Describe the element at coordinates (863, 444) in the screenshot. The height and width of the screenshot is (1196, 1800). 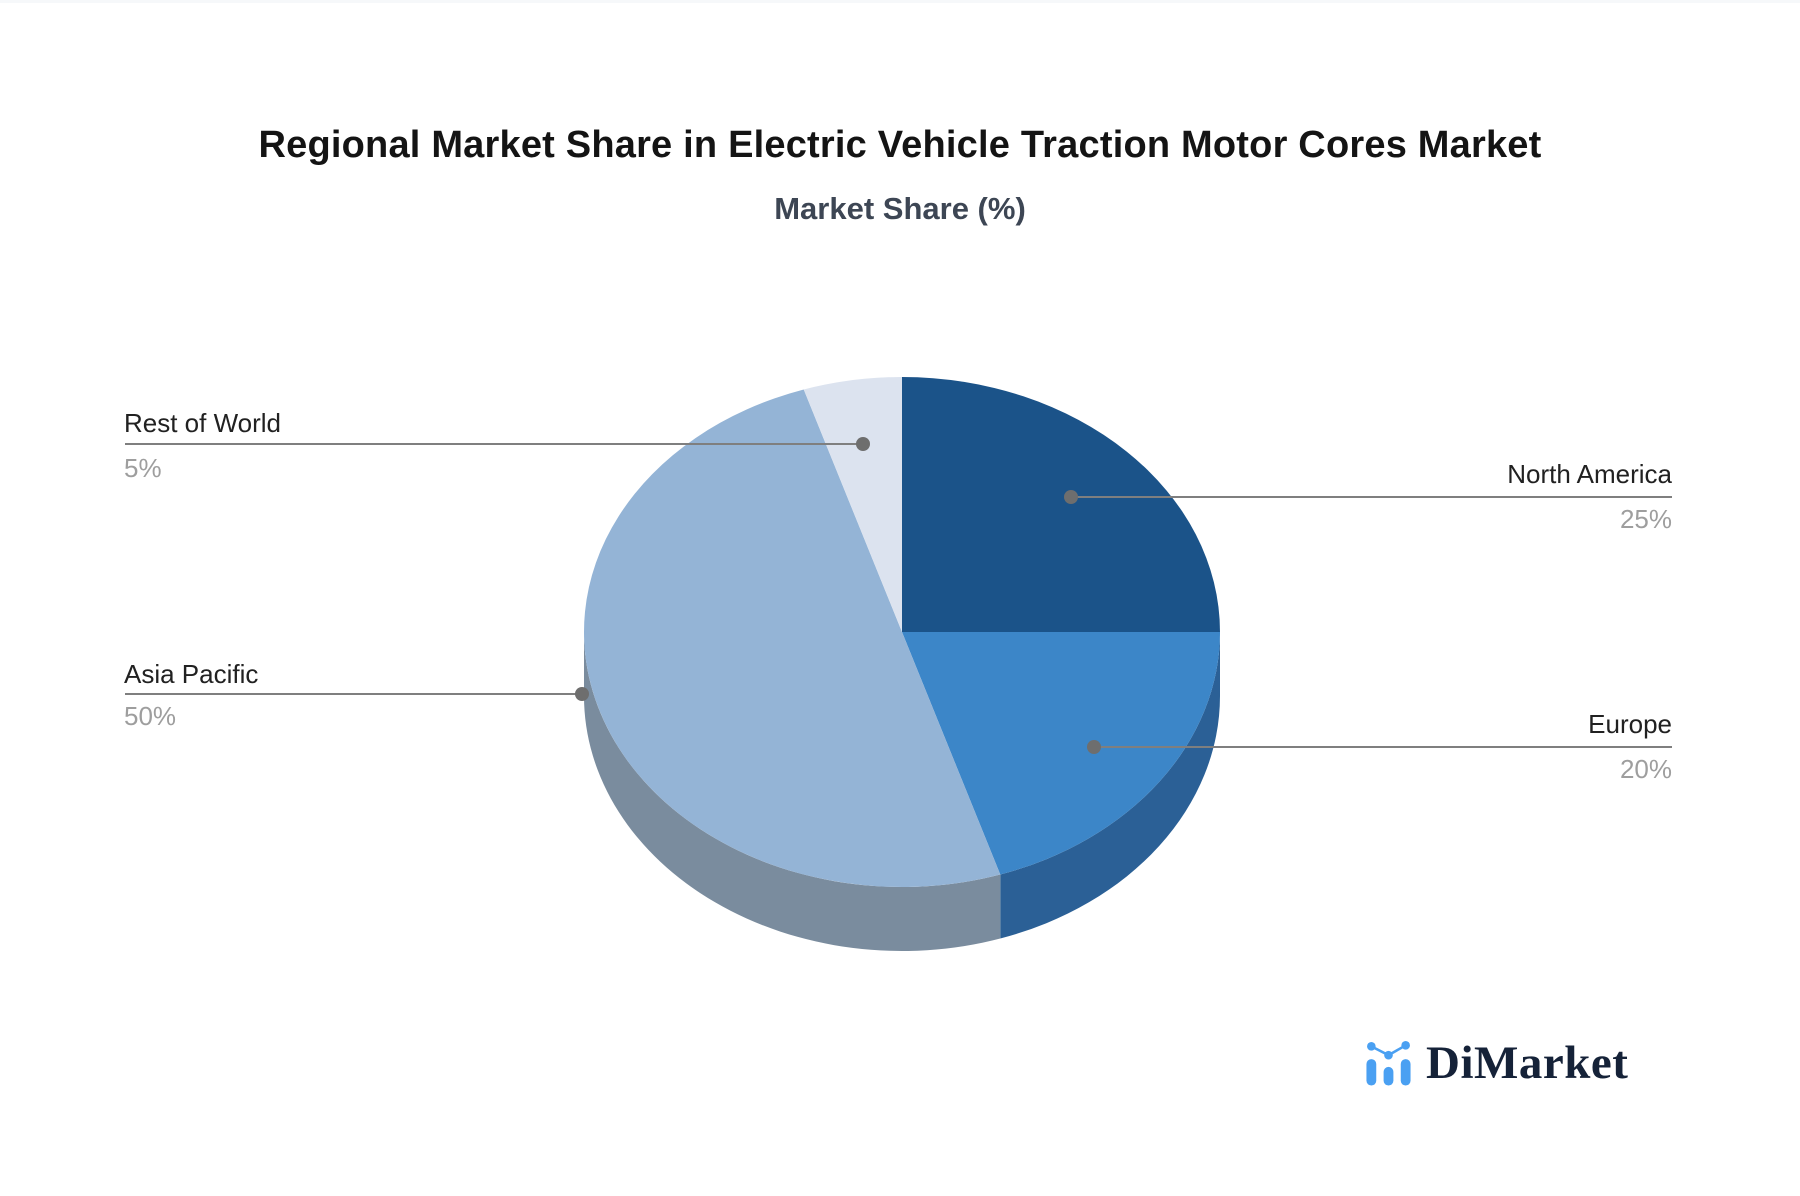
I see `leader-dot-rest-of-world` at that location.